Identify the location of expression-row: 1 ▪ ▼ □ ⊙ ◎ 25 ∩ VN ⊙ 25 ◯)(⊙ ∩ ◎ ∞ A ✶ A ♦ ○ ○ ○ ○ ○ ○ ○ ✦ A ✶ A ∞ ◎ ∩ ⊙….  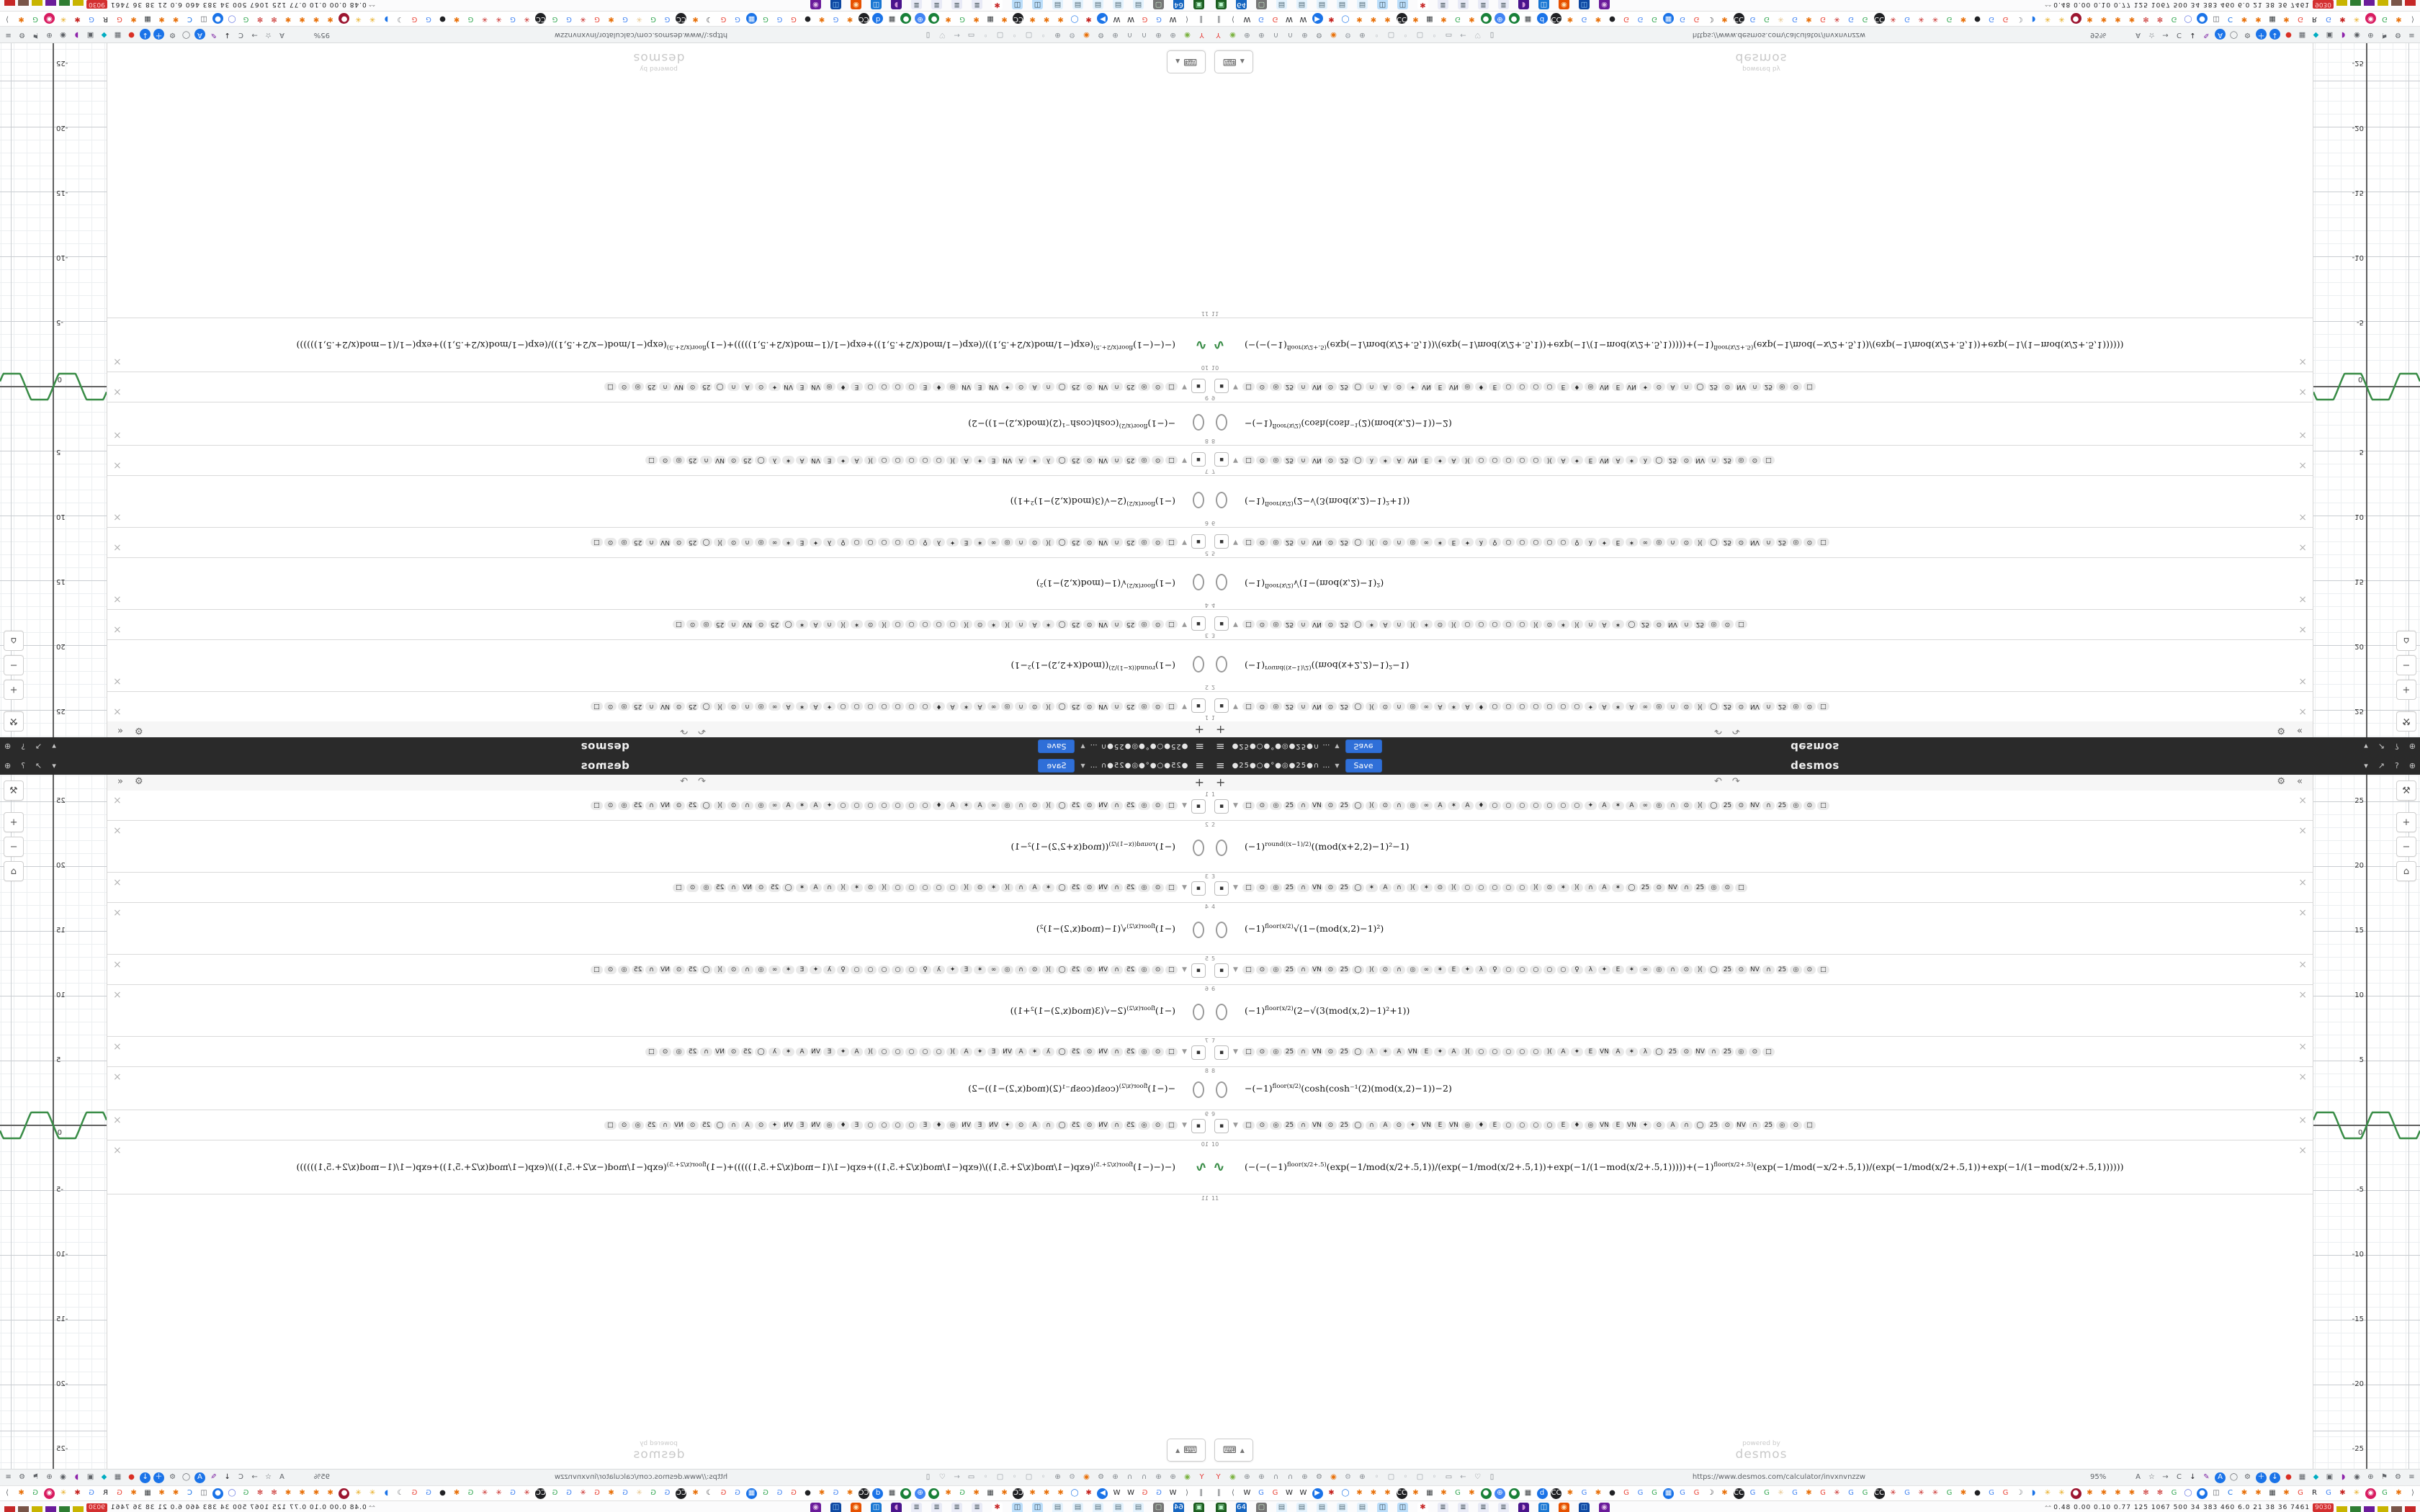
(658, 806).